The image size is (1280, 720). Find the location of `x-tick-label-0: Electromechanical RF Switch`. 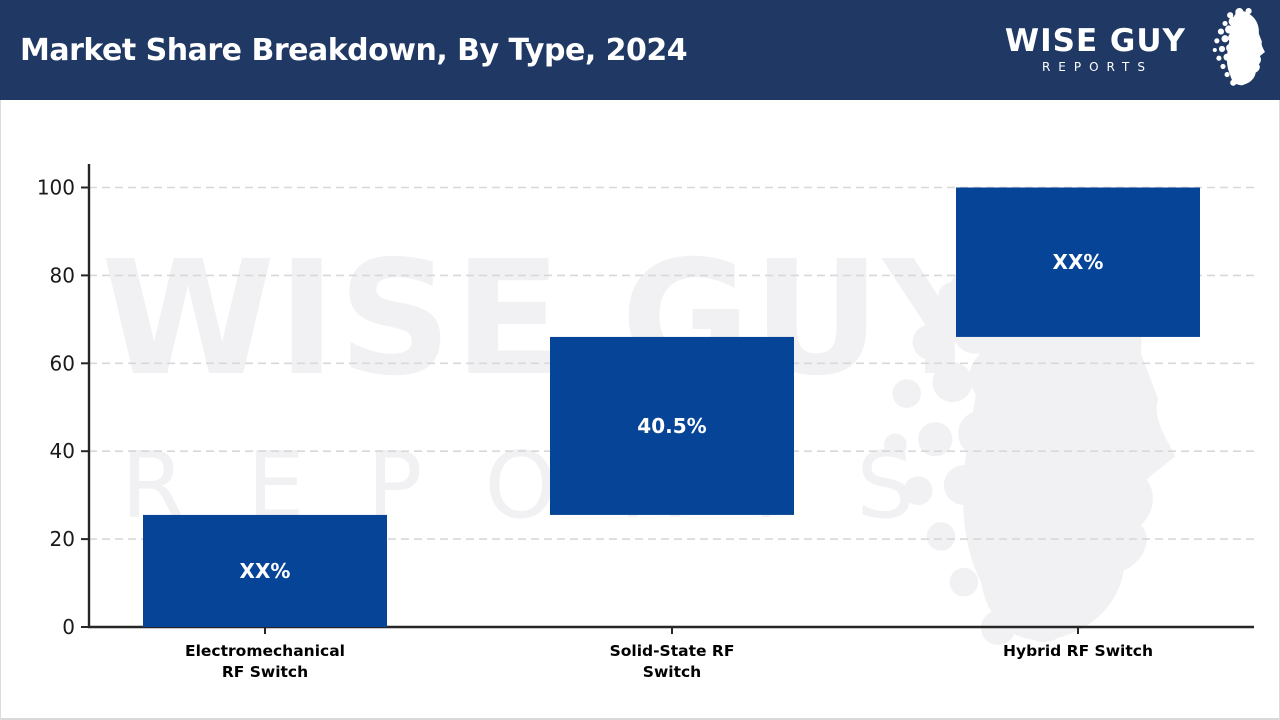

x-tick-label-0: Electromechanical RF Switch is located at coordinates (265, 661).